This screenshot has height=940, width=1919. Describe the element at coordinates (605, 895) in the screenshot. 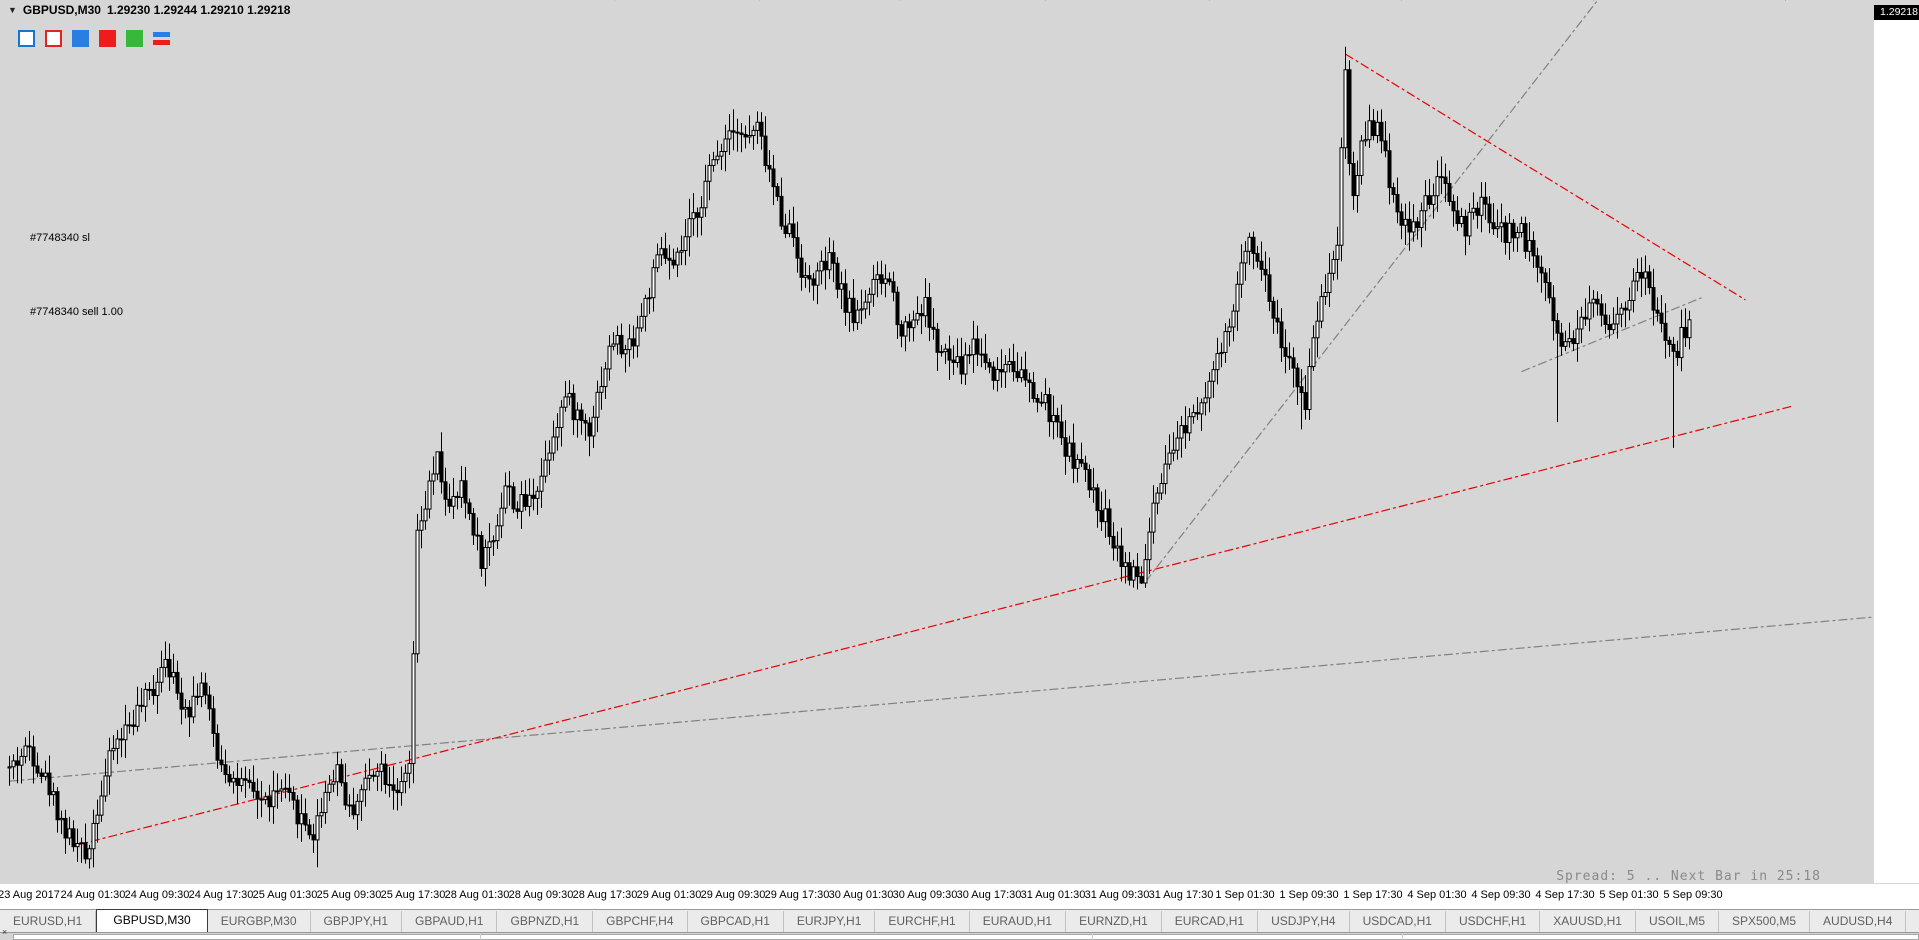

I see `time-tick-label: 28 Aug 17:30` at that location.